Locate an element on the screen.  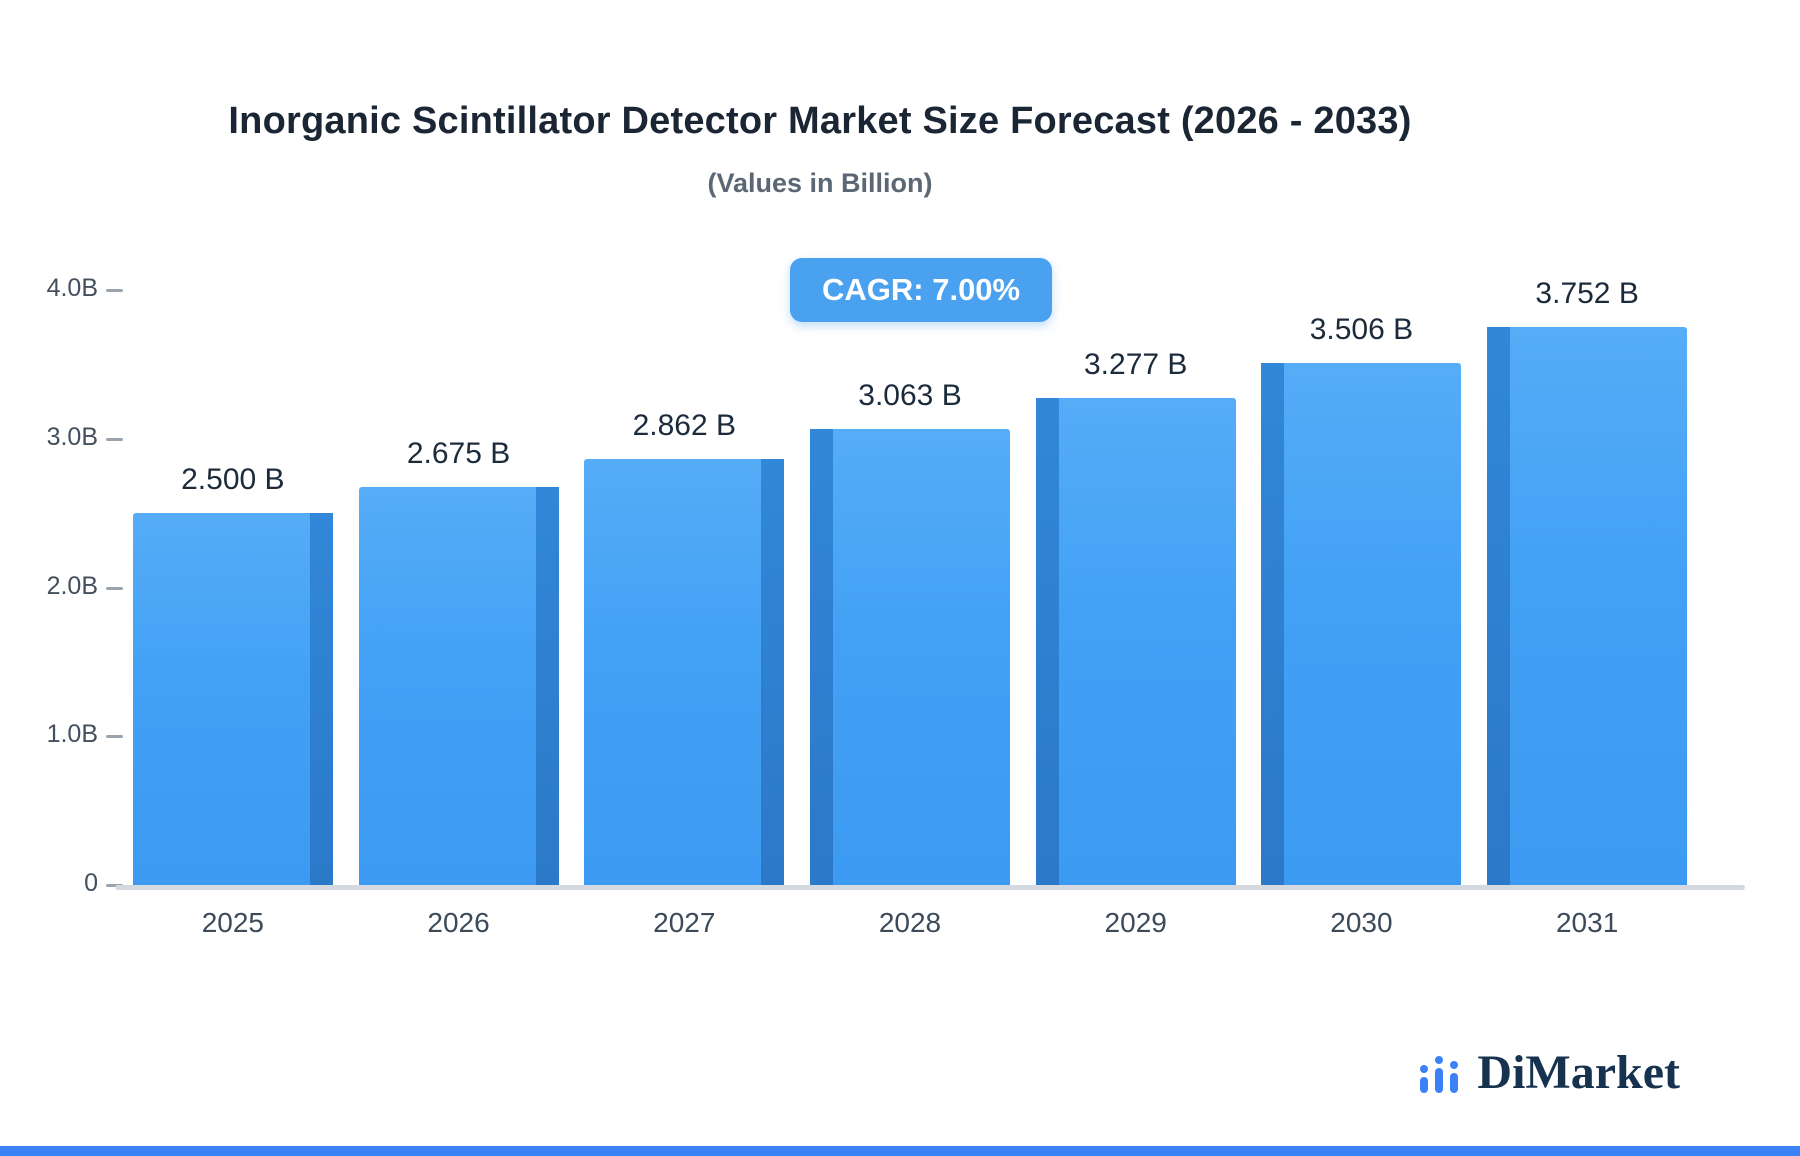
cagr-badge: CAGR: 7.00% is located at coordinates (921, 290).